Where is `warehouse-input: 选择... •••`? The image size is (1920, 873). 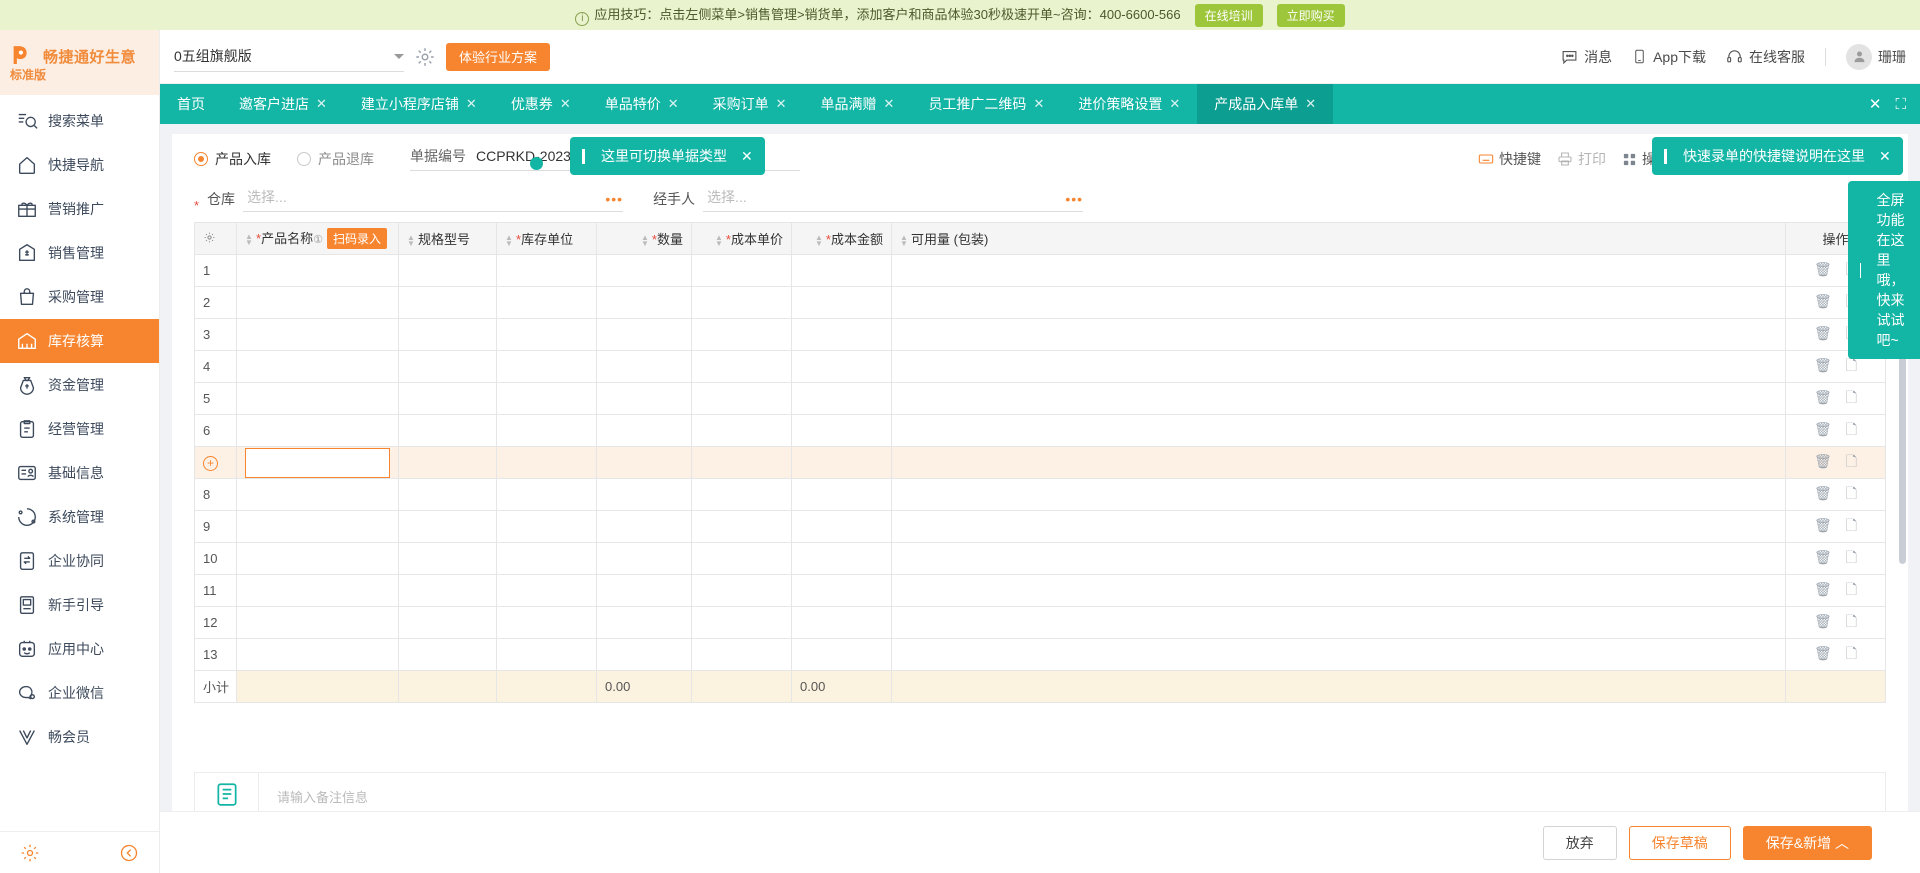 warehouse-input: 选择... ••• is located at coordinates (433, 199).